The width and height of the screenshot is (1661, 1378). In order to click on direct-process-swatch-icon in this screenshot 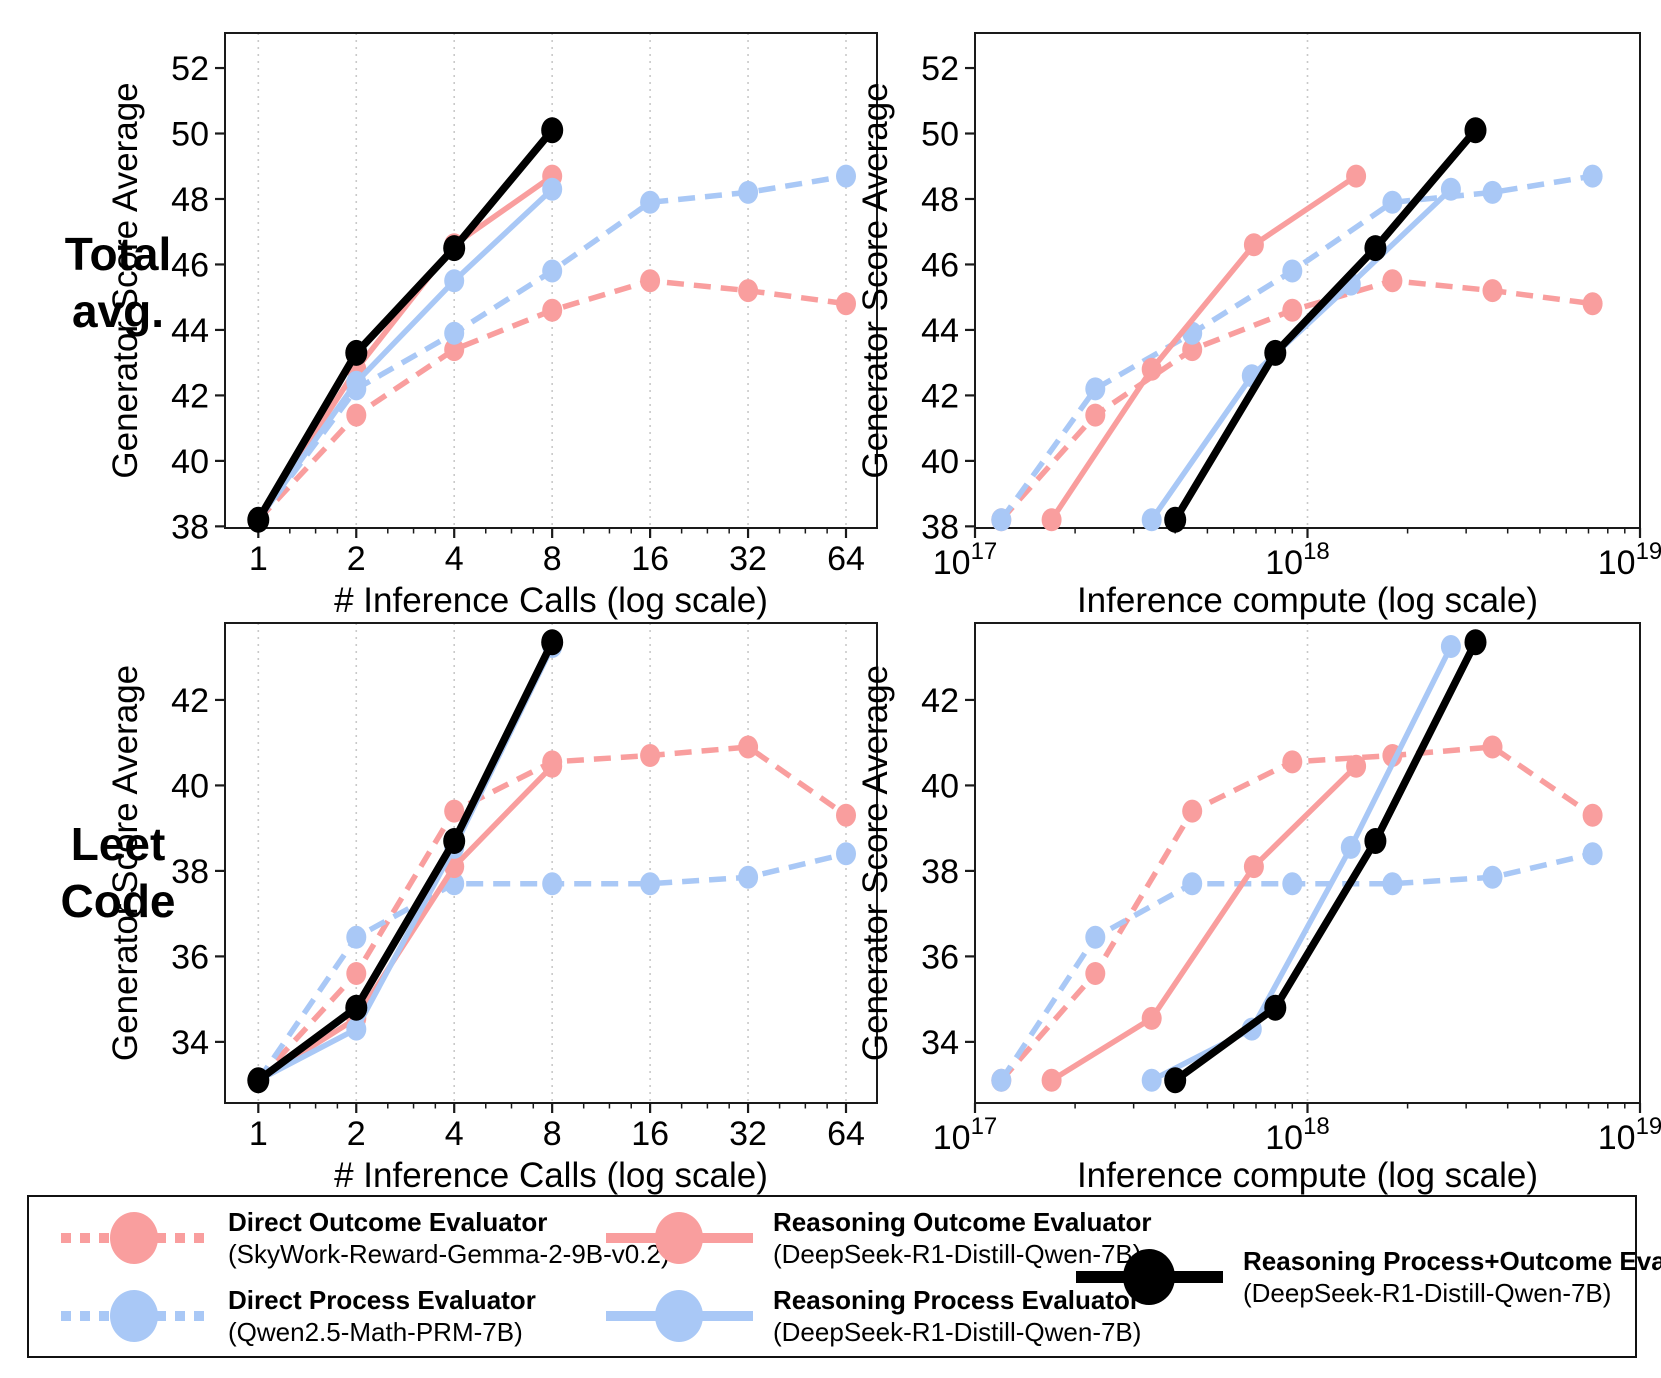, I will do `click(134, 1315)`.